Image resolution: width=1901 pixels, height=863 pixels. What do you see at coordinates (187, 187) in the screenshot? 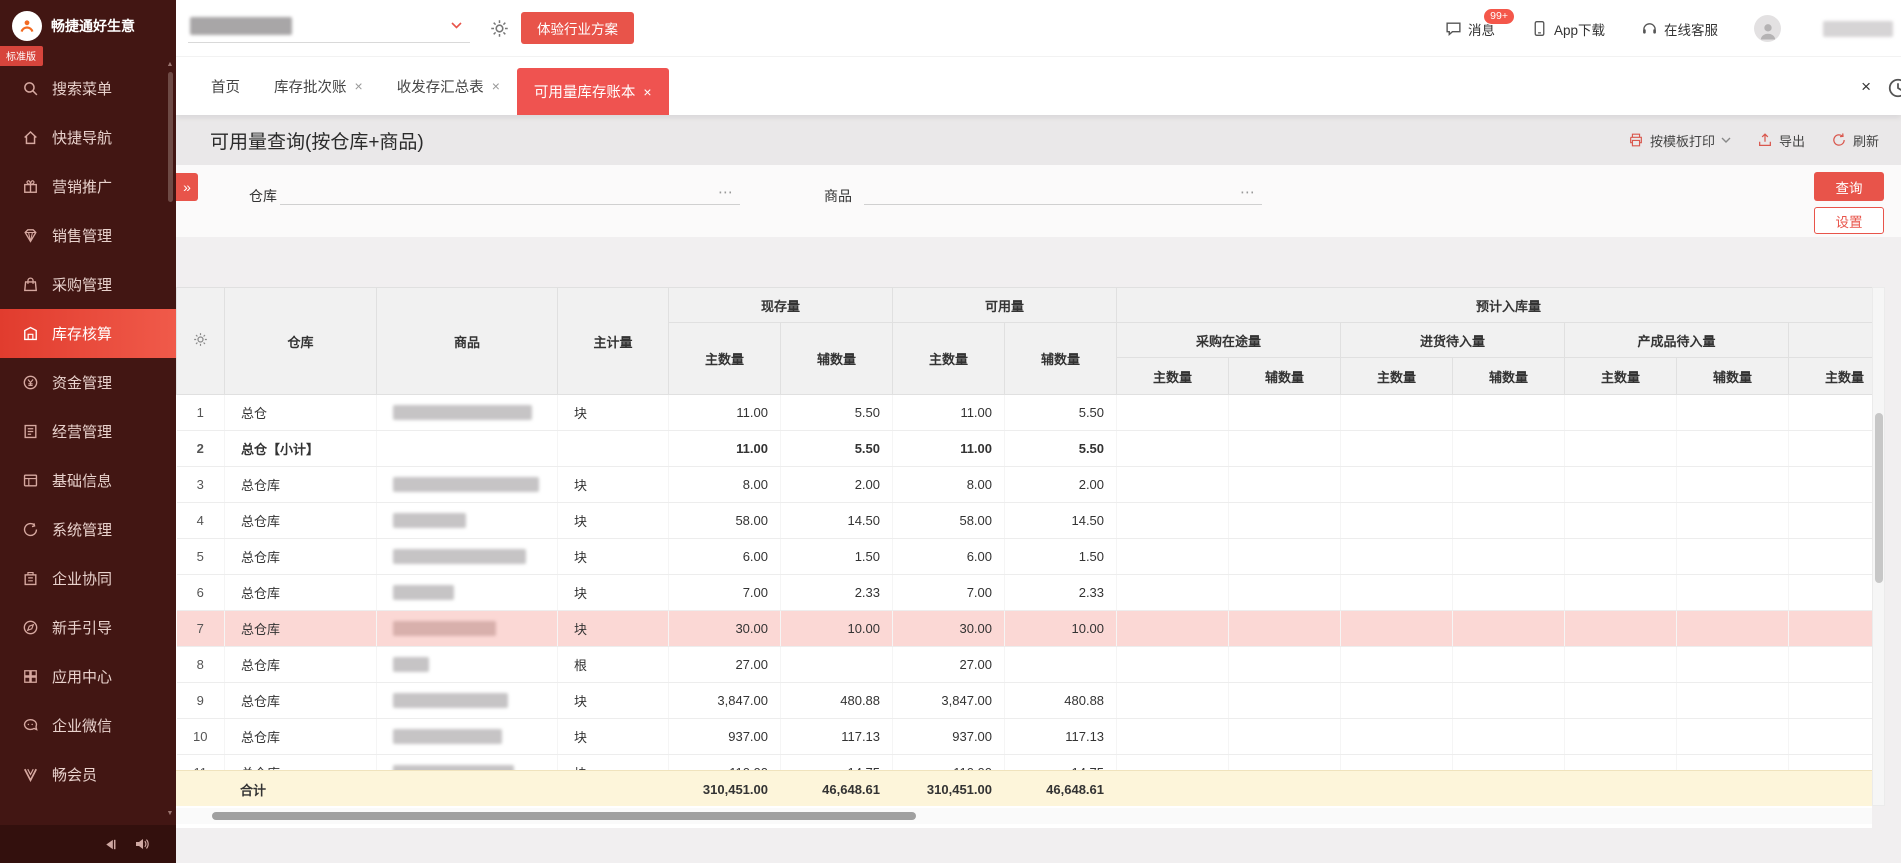
I see `expand-filters-button: »` at bounding box center [187, 187].